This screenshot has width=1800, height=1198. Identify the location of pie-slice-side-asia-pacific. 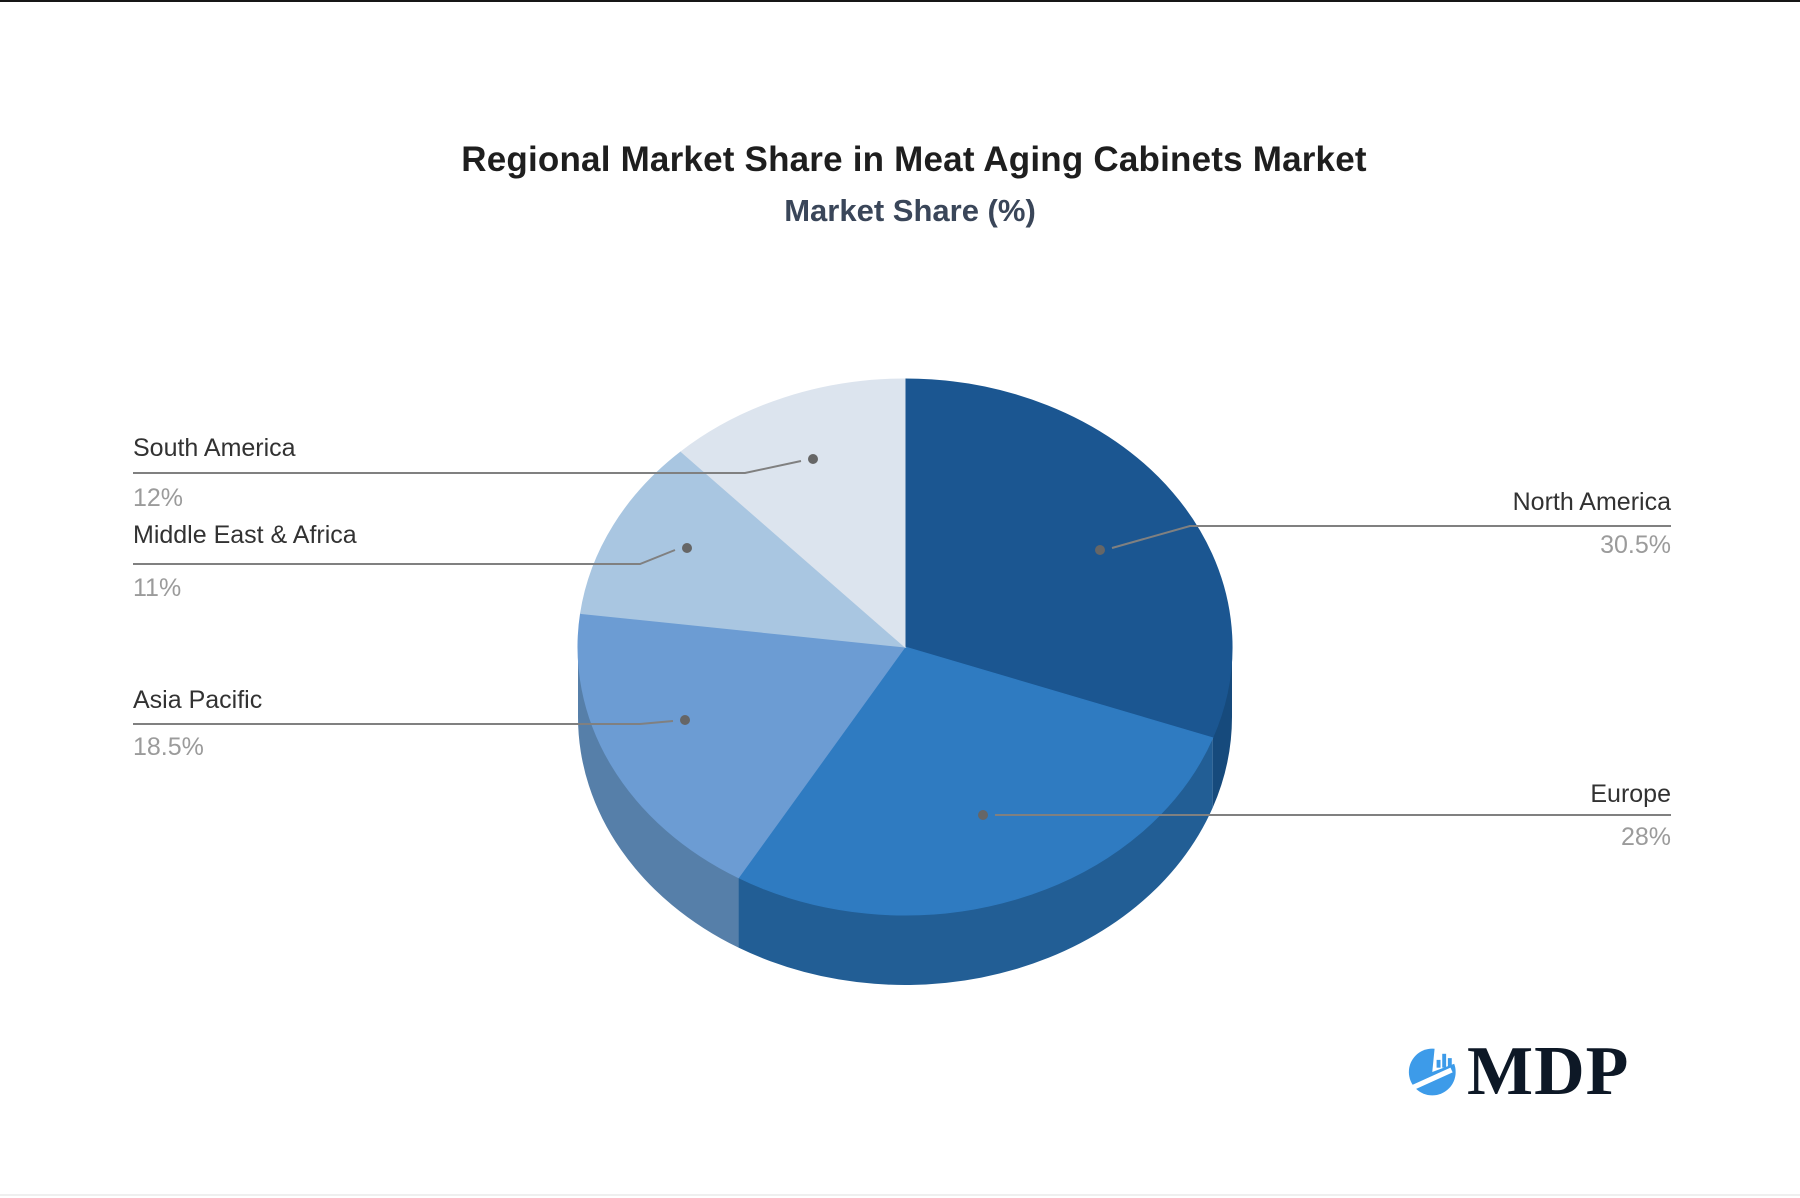
(658, 797).